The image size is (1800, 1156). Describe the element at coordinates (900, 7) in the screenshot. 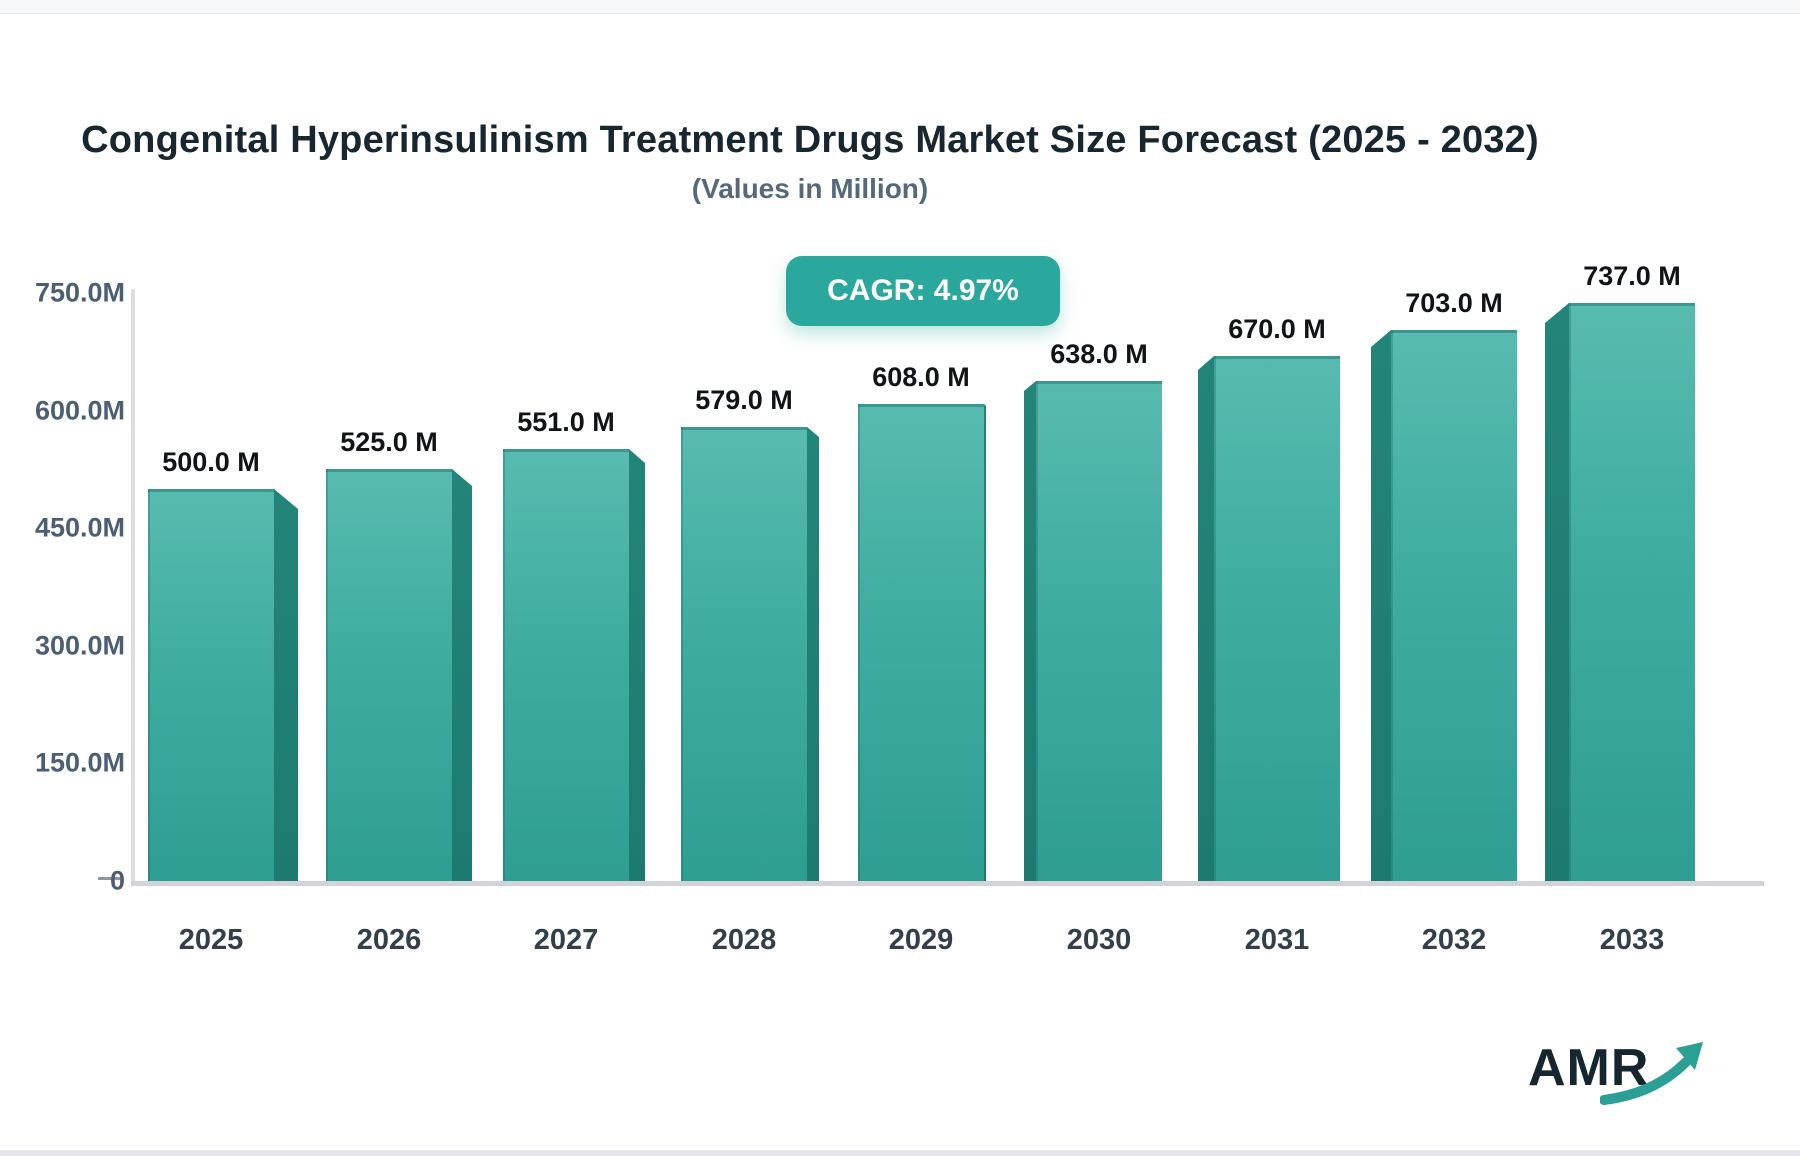

I see `top-strip` at that location.